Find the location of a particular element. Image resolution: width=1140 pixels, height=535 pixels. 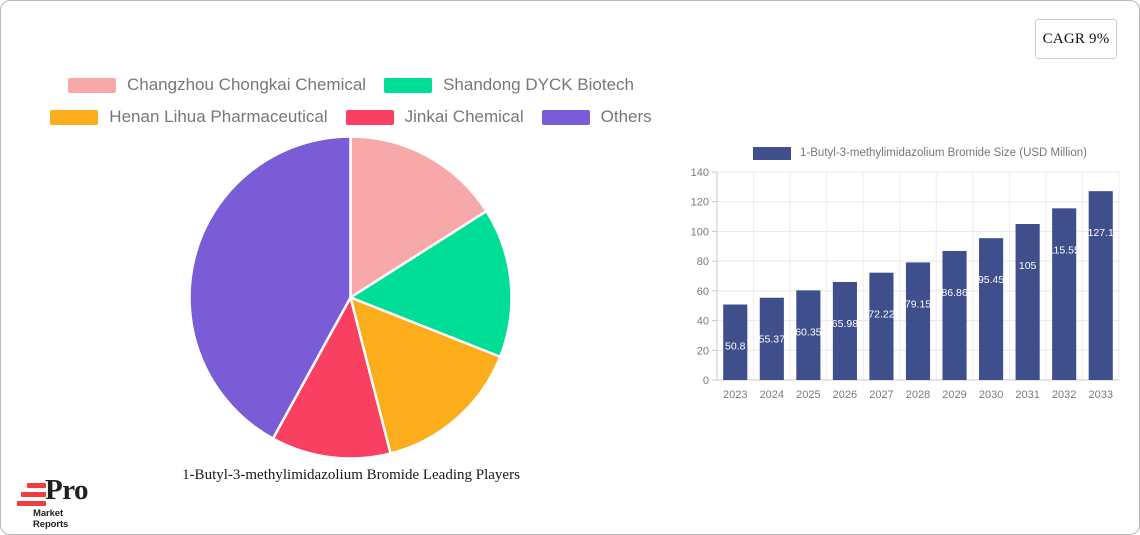

legend-item-label: Henan Lihua Pharmaceutical is located at coordinates (218, 116).